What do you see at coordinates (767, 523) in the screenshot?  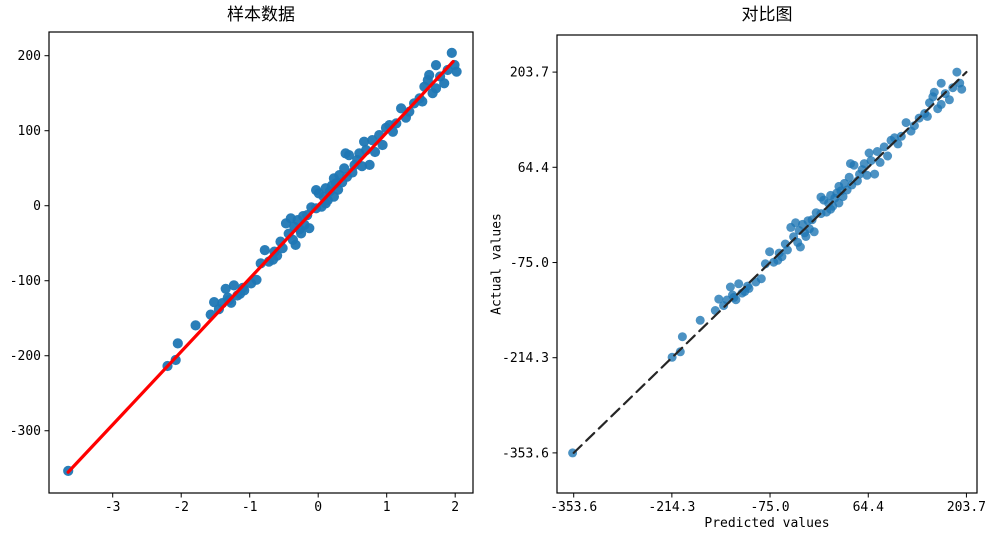 I see `right-chart-xlabel: Predicted values` at bounding box center [767, 523].